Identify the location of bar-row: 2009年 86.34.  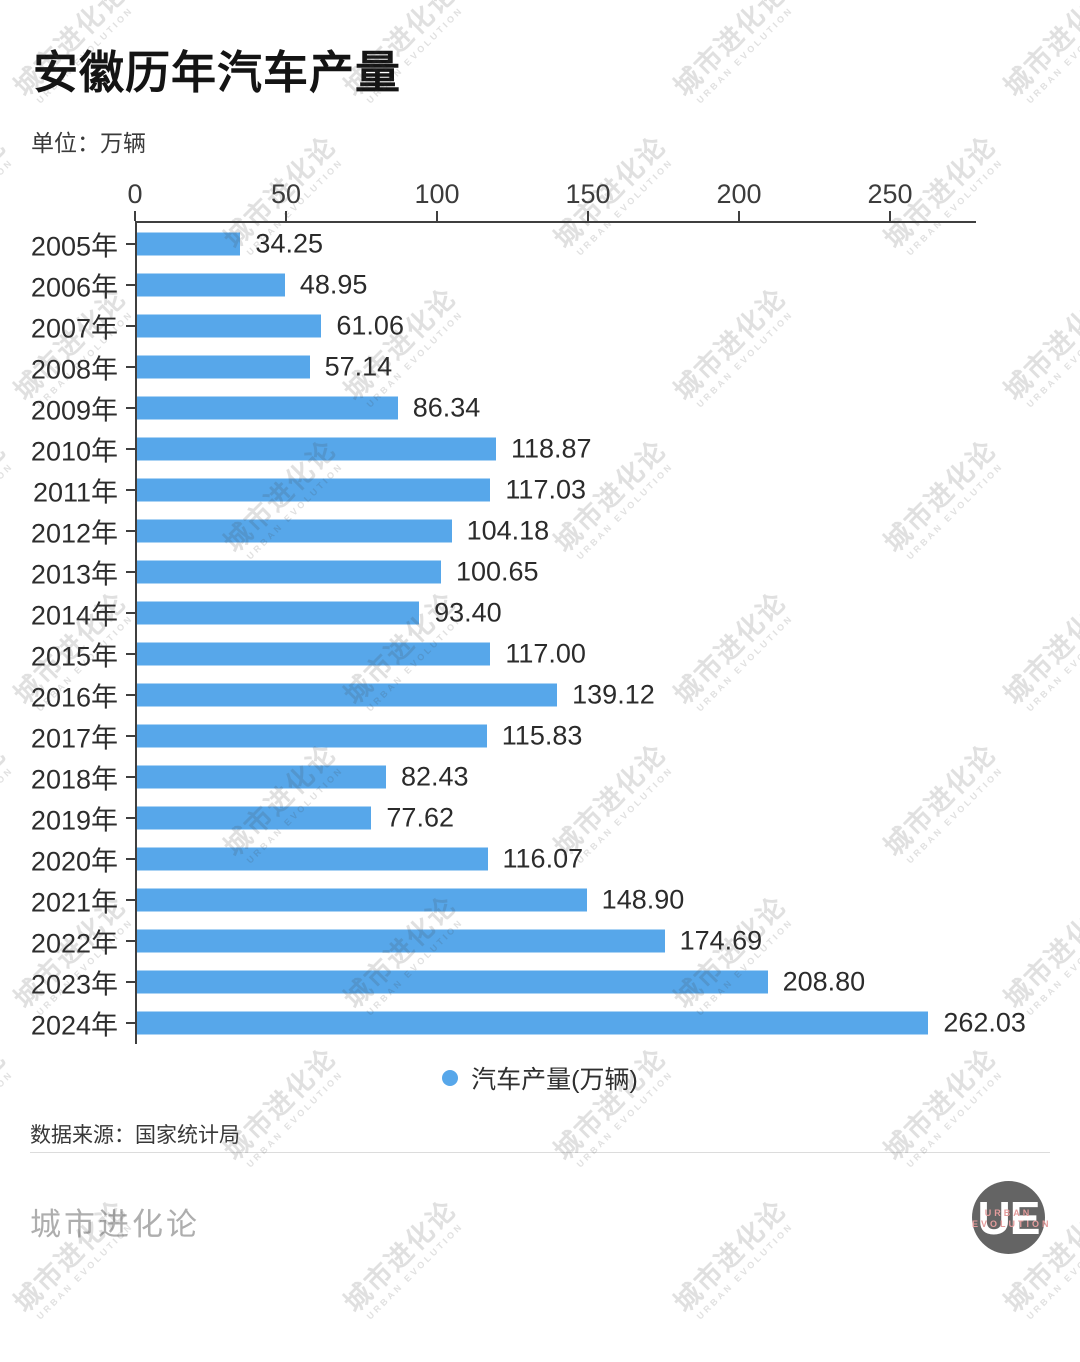
(540, 407).